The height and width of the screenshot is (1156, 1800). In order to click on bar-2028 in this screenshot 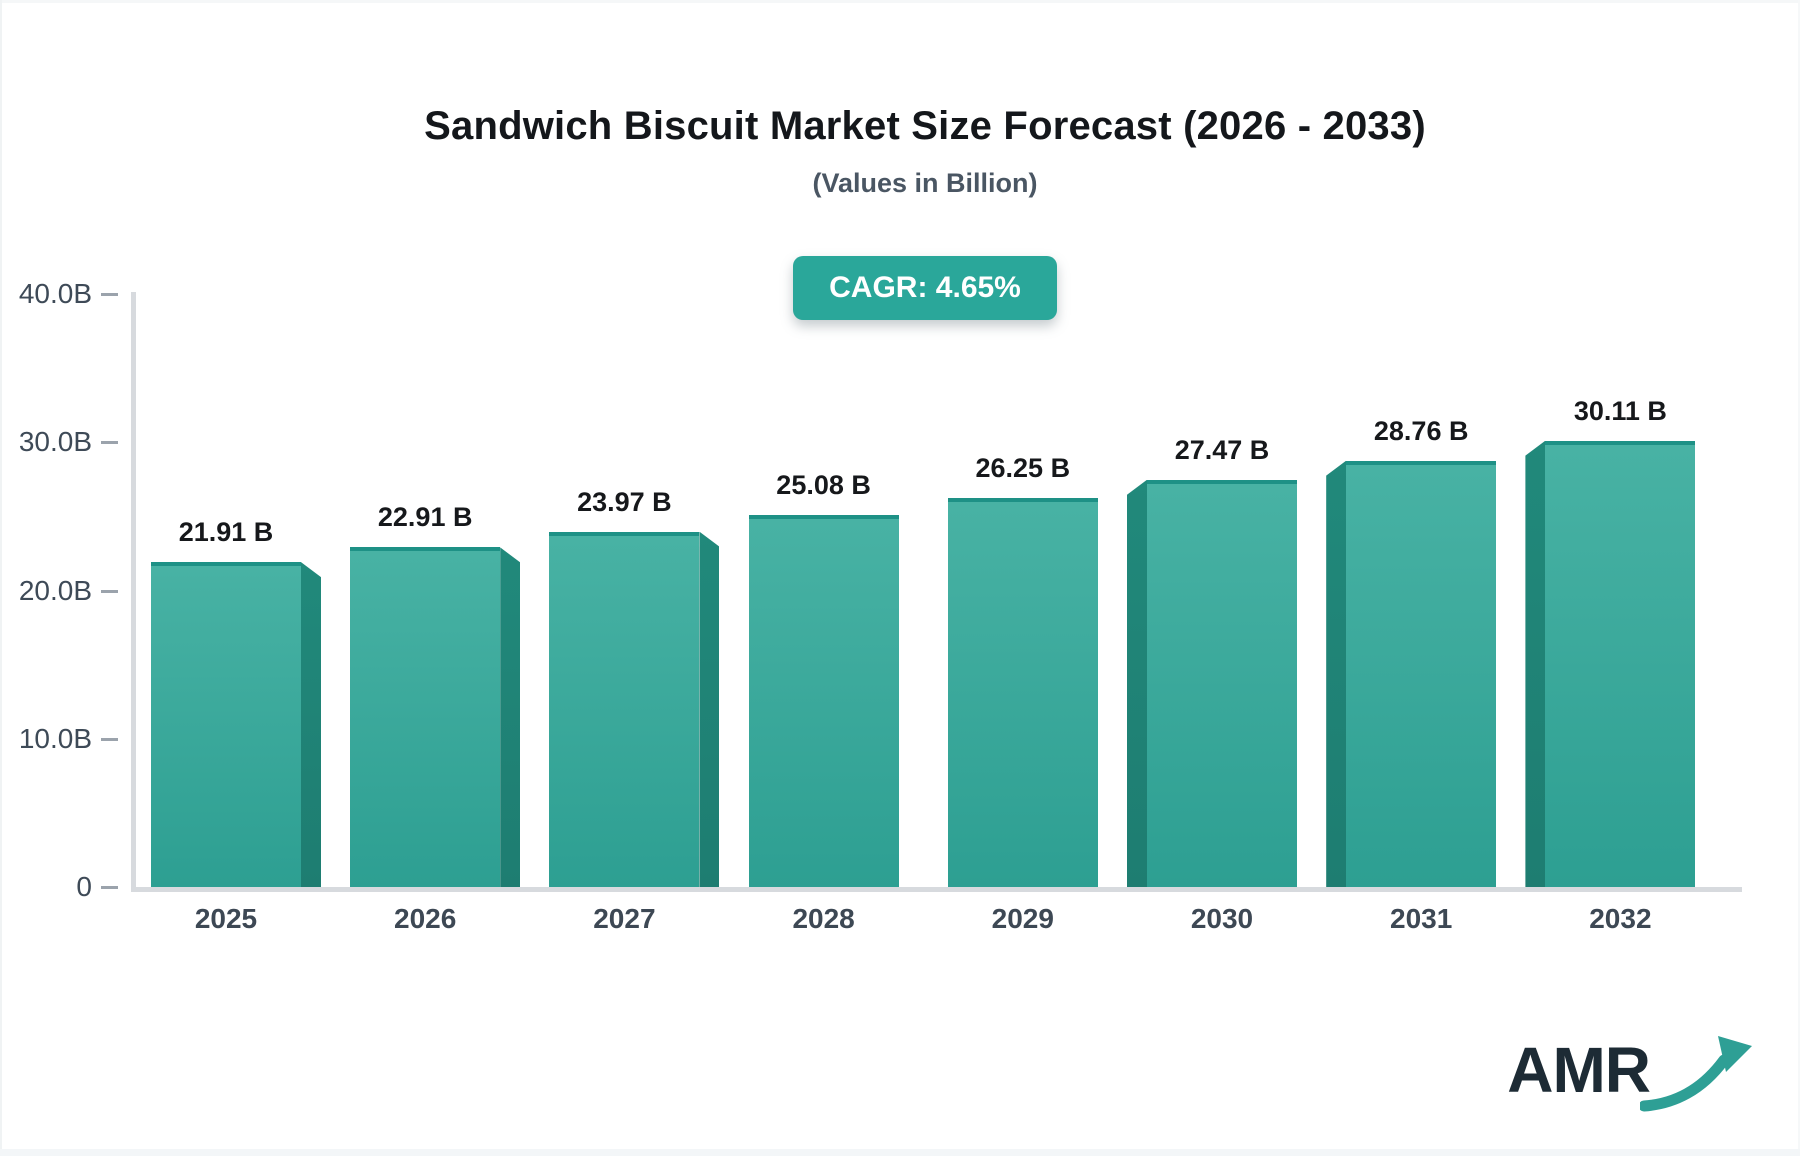, I will do `click(823, 701)`.